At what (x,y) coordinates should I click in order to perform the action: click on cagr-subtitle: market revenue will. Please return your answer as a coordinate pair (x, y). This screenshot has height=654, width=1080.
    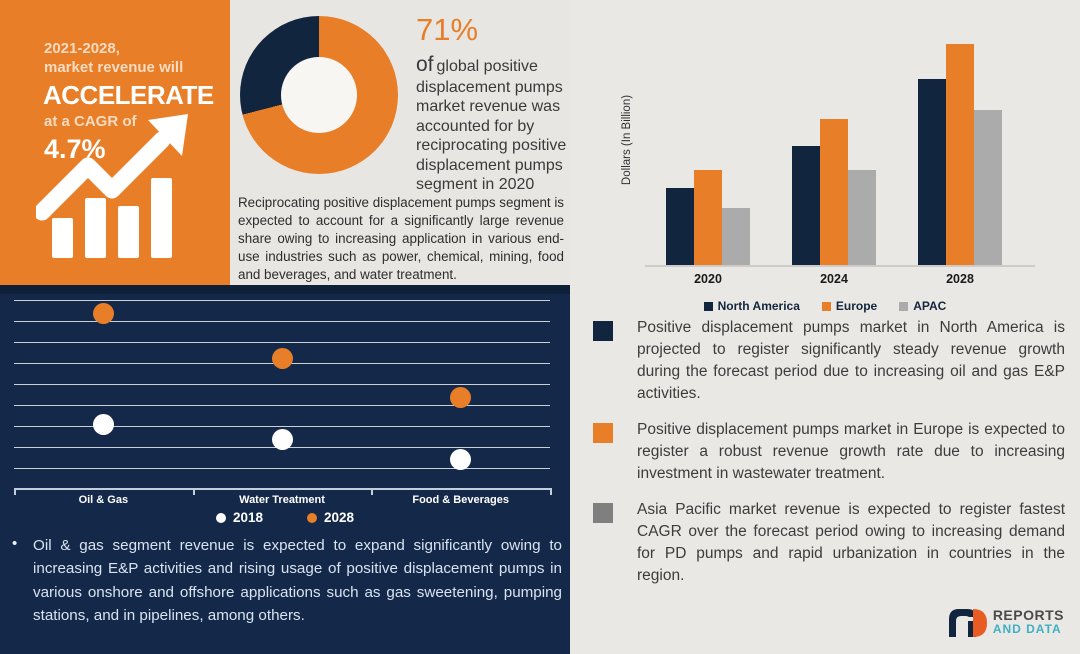
    Looking at the image, I should click on (114, 67).